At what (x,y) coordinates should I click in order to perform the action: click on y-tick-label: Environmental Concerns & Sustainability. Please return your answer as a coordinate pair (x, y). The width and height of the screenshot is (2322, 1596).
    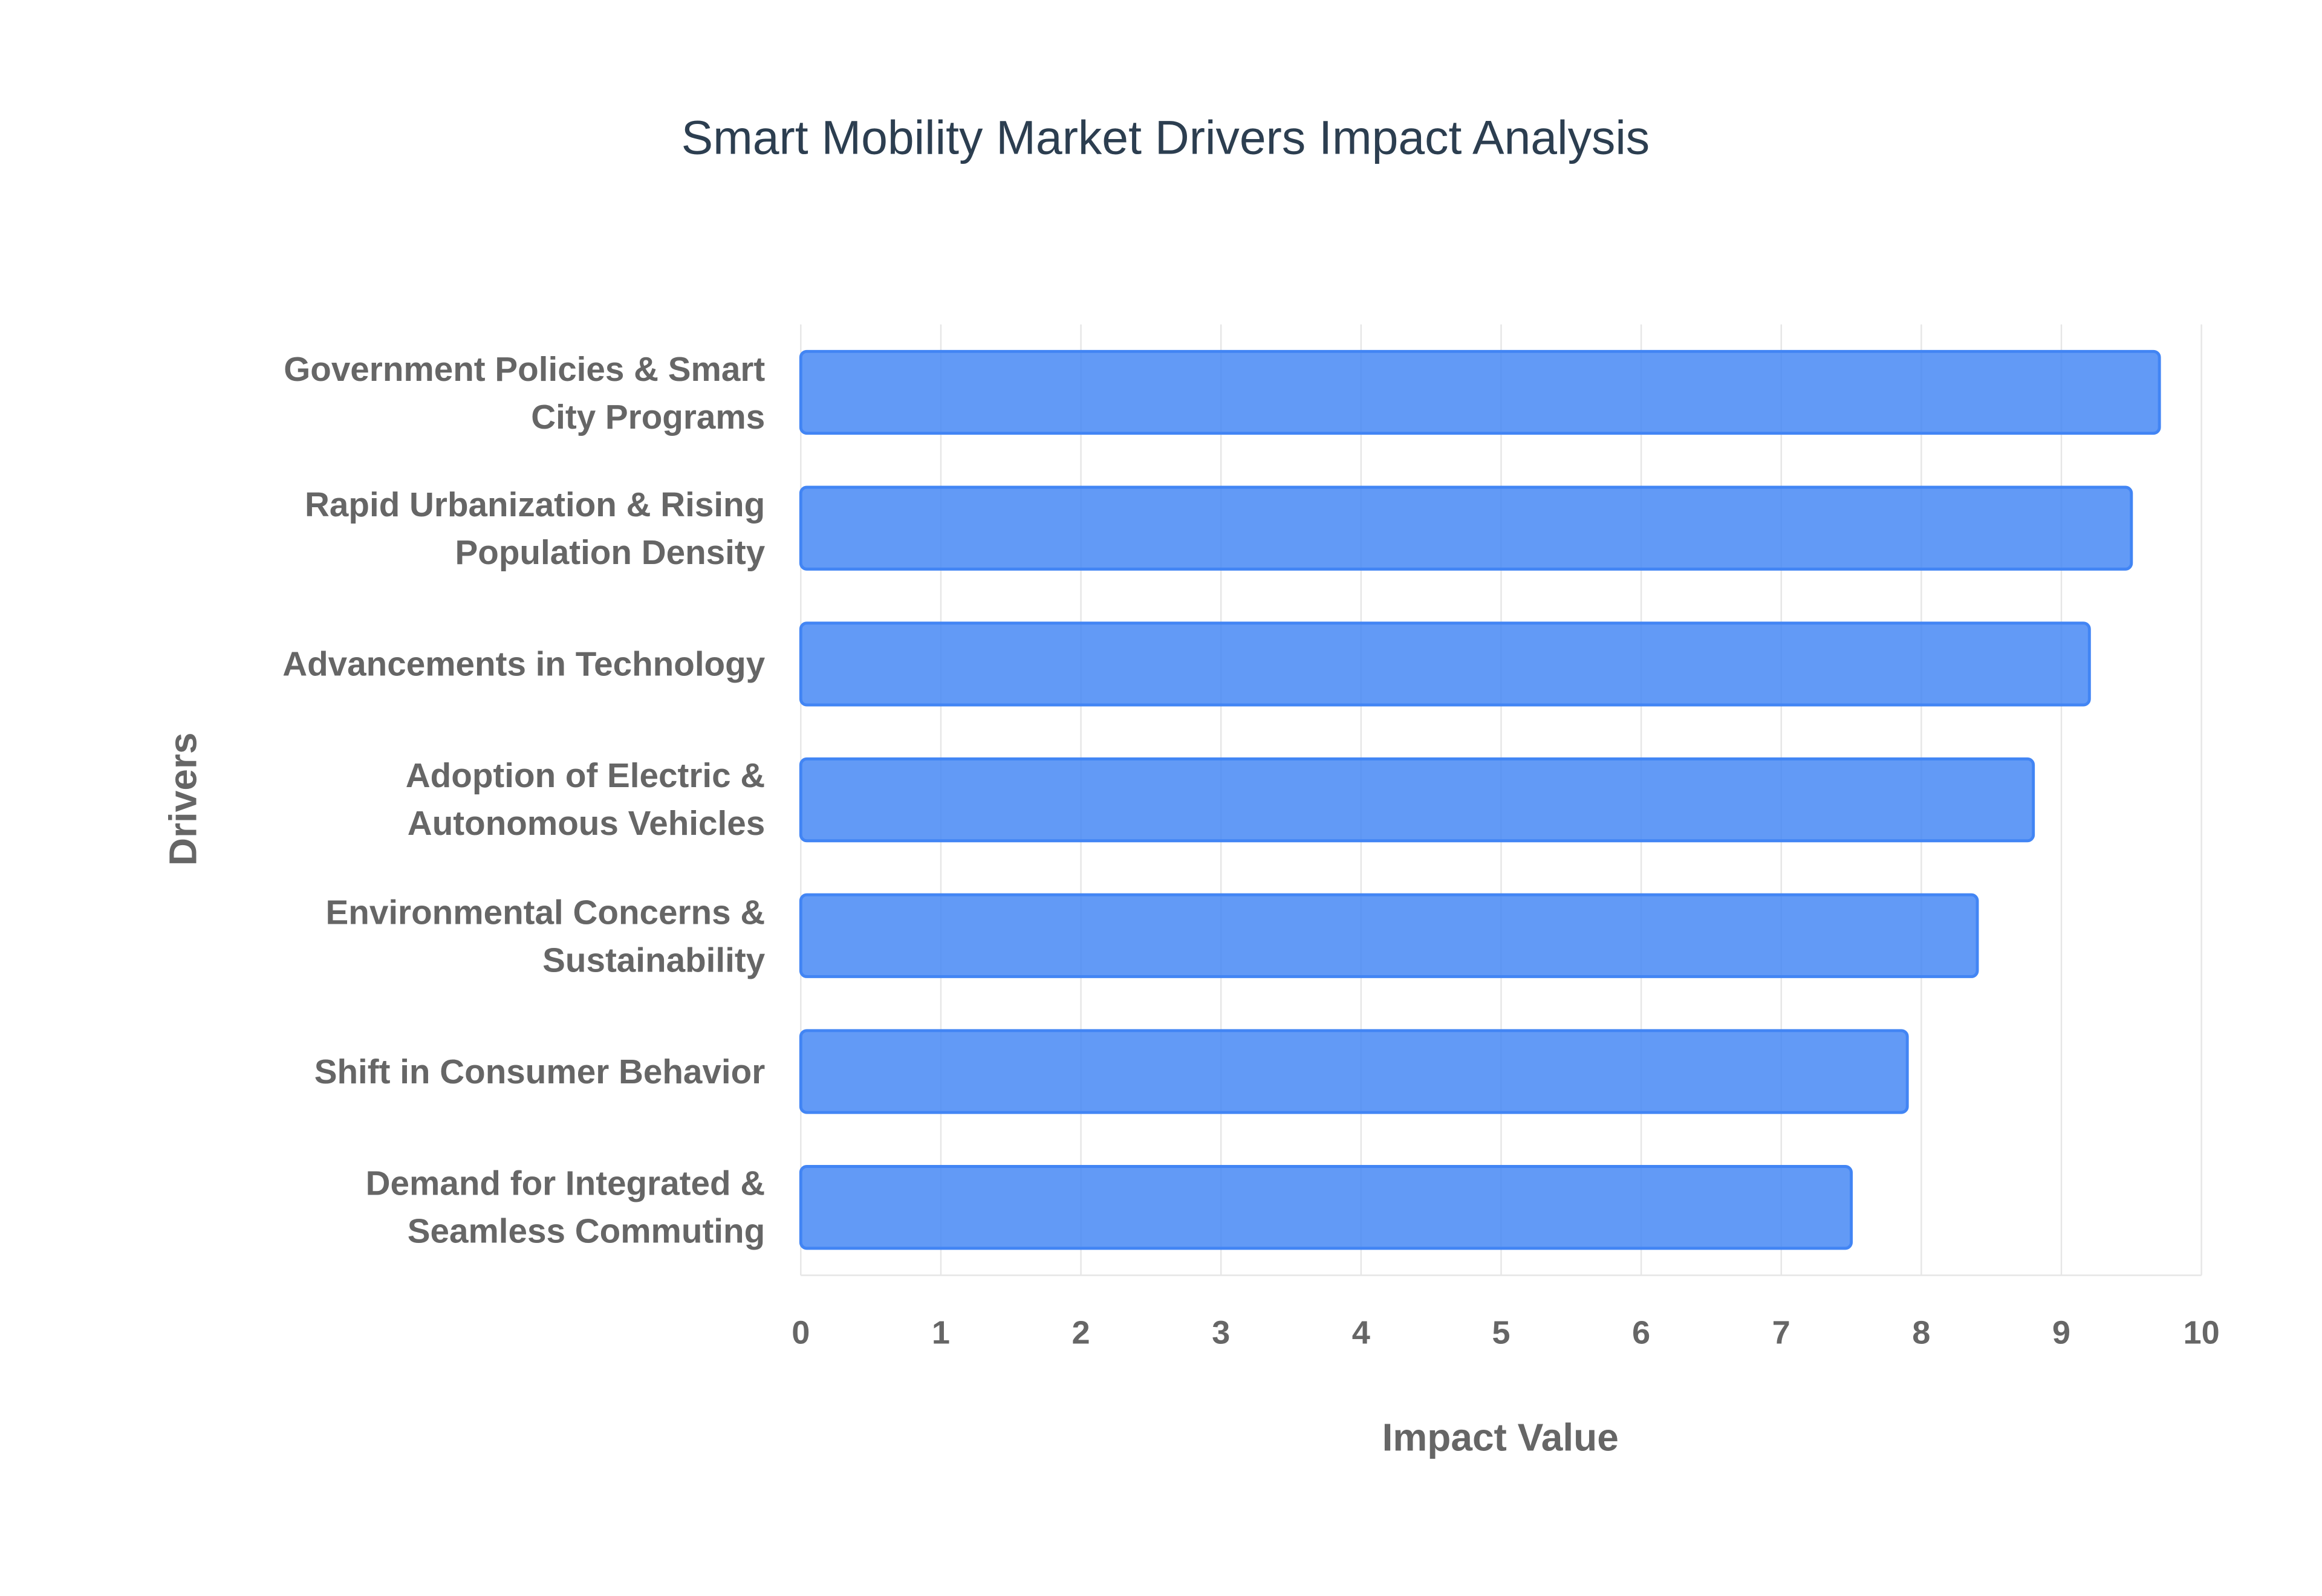
    Looking at the image, I should click on (545, 935).